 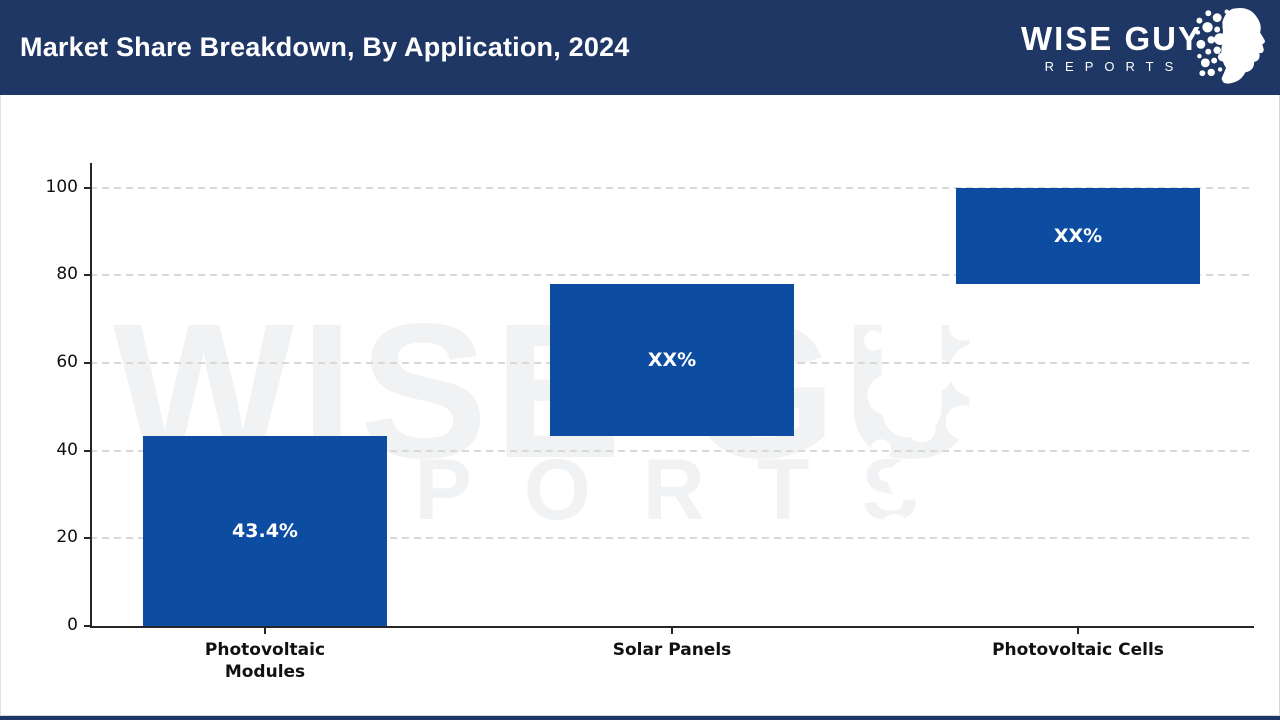 I want to click on bar-photovoltaic-modules: 43.4%, so click(x=265, y=530).